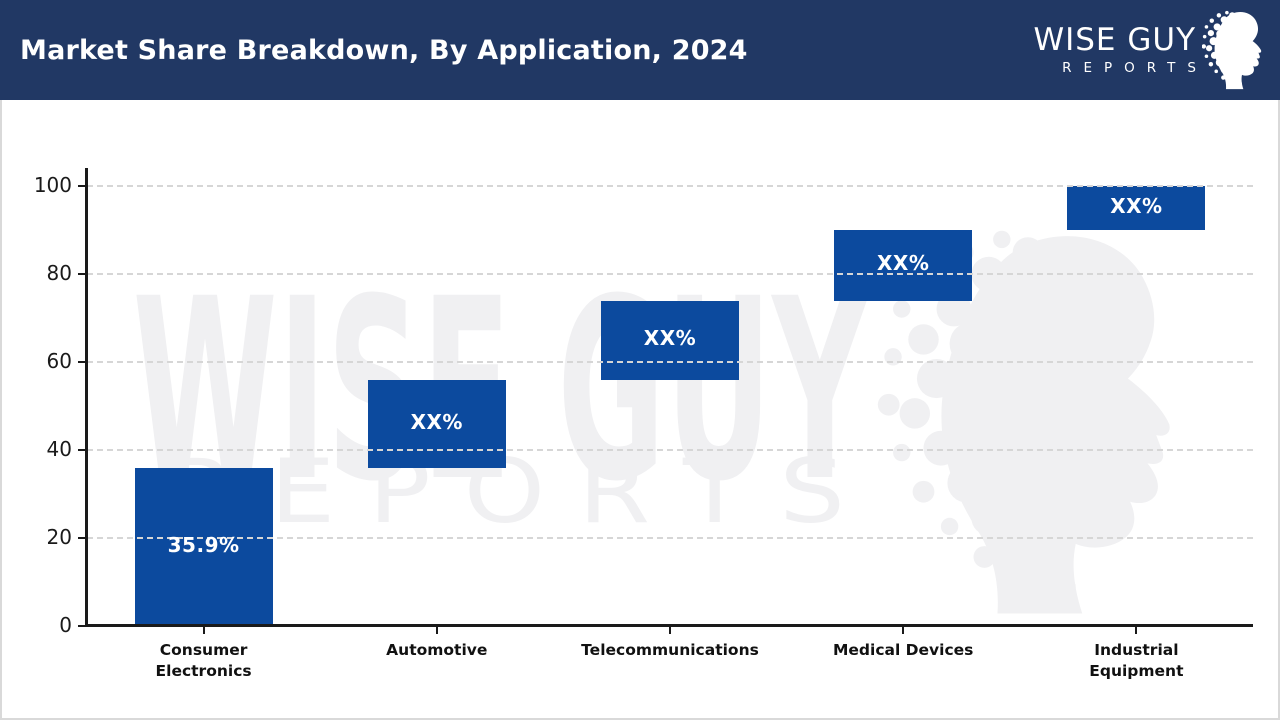  Describe the element at coordinates (59, 536) in the screenshot. I see `y-tick-label: 20` at that location.